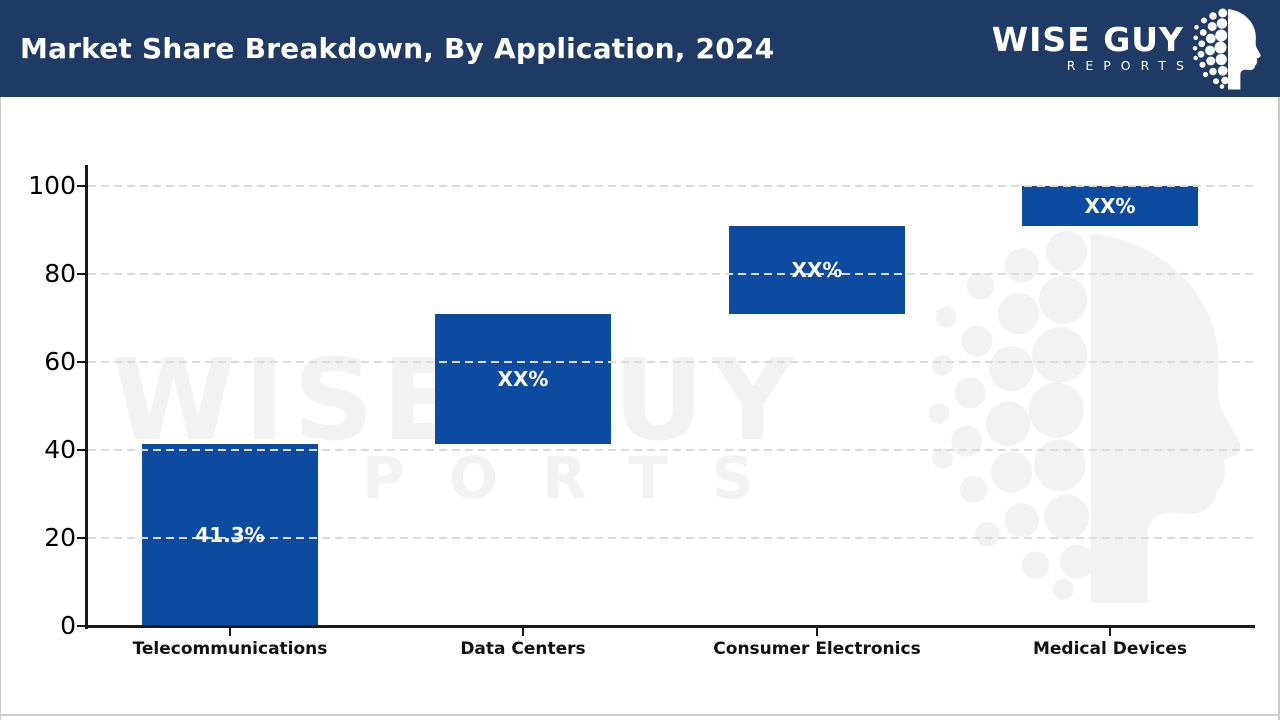 Image resolution: width=1280 pixels, height=720 pixels. Describe the element at coordinates (230, 649) in the screenshot. I see `x-category-label-0: Telecommunications` at that location.